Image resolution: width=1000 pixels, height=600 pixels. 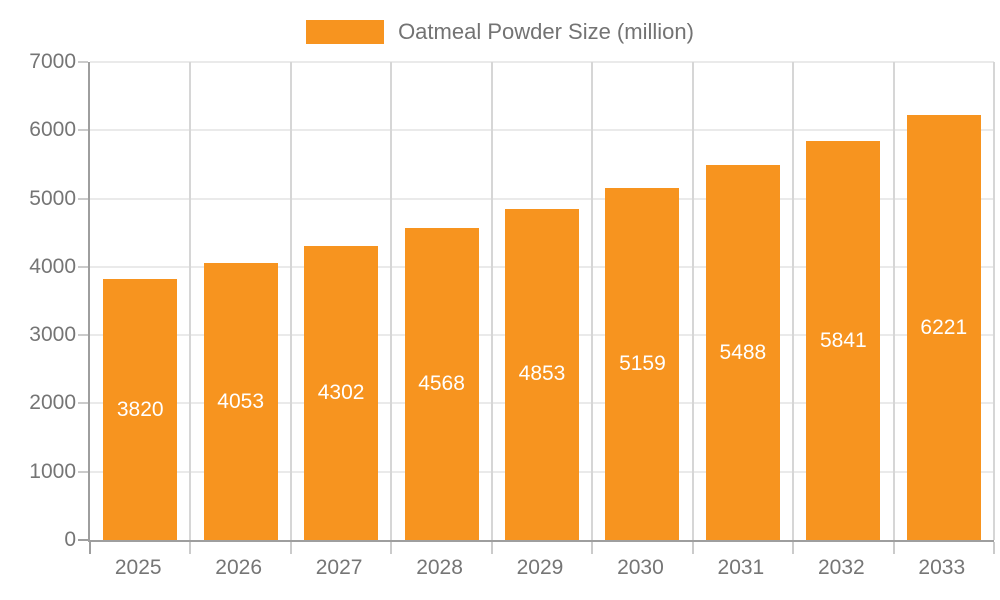 What do you see at coordinates (942, 567) in the screenshot?
I see `x-axis-label: 2033` at bounding box center [942, 567].